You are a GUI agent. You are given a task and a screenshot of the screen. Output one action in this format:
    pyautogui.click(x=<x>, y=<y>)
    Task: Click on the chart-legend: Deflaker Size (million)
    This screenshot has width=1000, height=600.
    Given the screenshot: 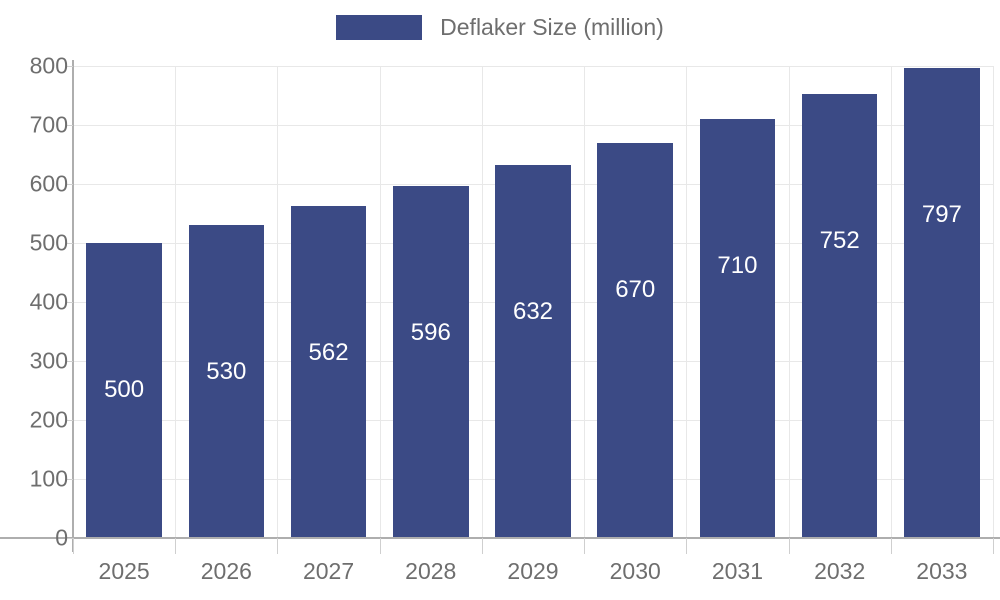 What is the action you would take?
    pyautogui.click(x=500, y=27)
    